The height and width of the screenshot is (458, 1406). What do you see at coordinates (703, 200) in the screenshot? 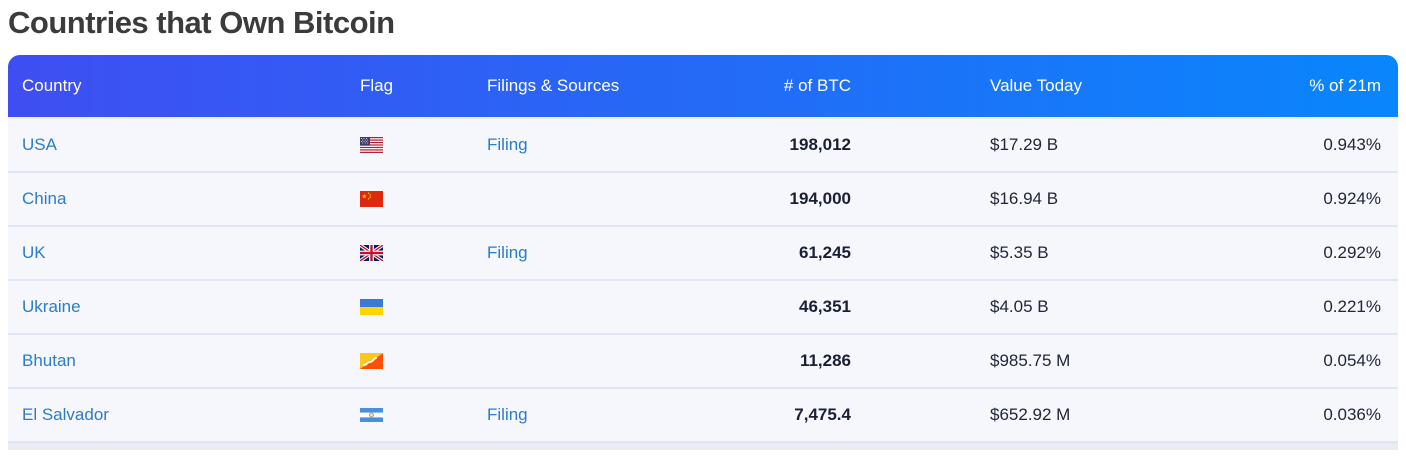
I see `table-row: China 194,000 $16.94 B 0.924%` at bounding box center [703, 200].